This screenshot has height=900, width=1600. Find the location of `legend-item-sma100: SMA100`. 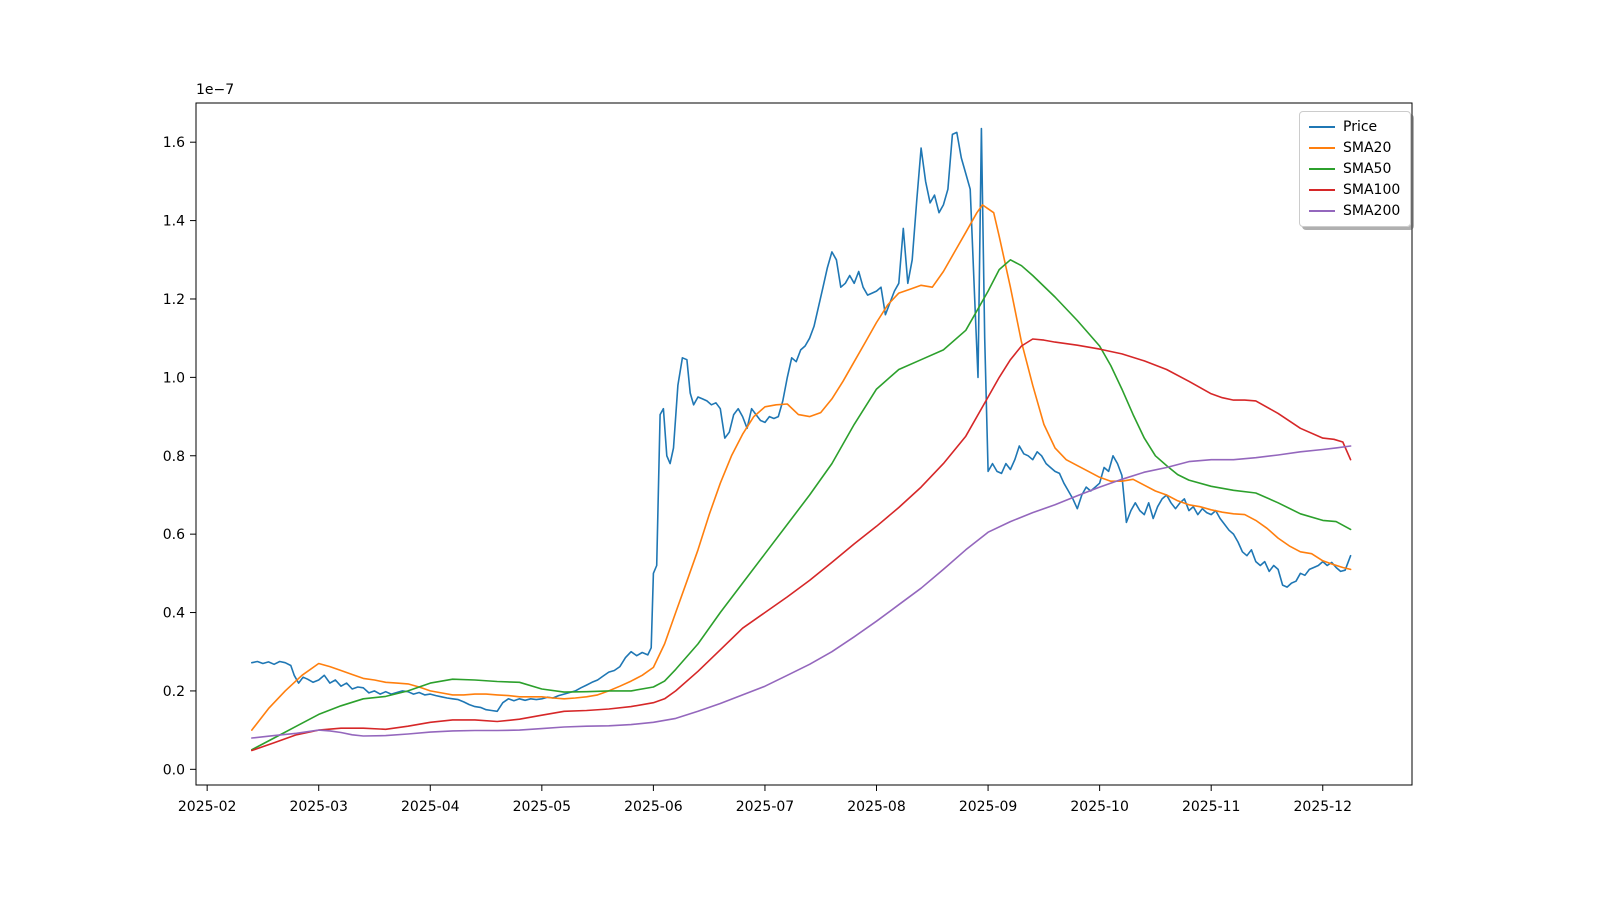

legend-item-sma100: SMA100 is located at coordinates (1354, 190).